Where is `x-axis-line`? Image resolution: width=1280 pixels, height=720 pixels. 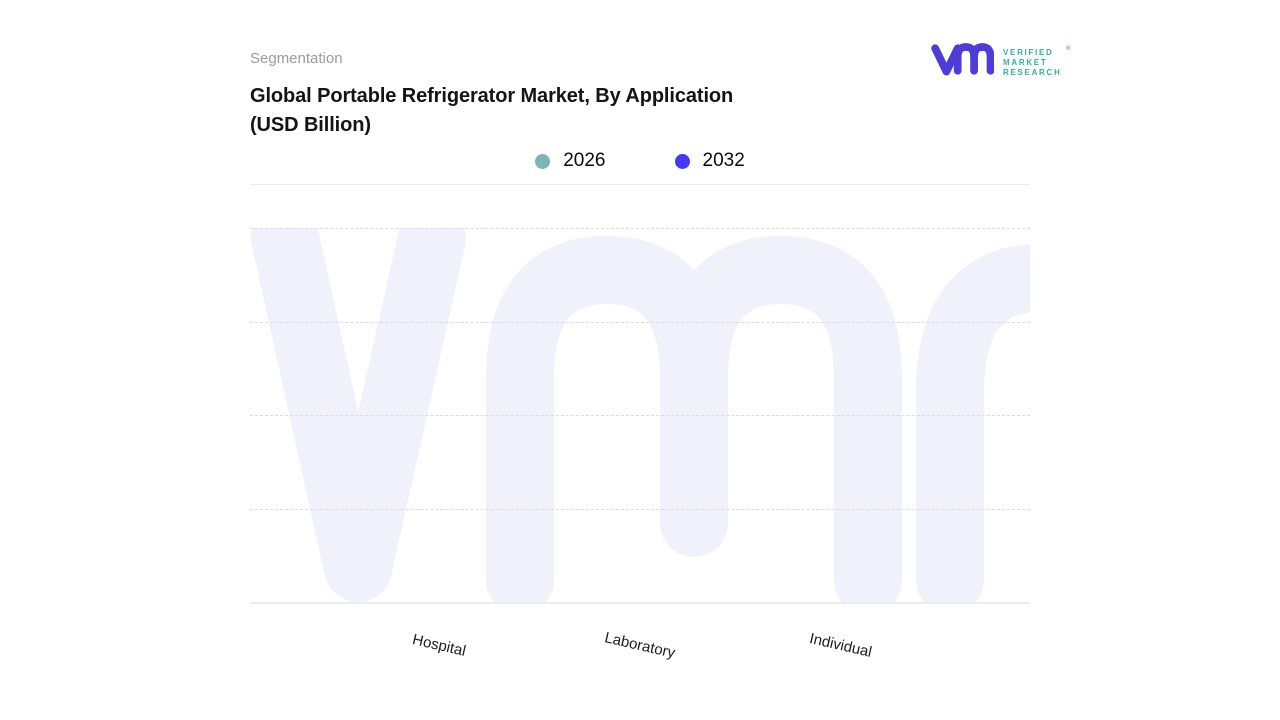 x-axis-line is located at coordinates (640, 603).